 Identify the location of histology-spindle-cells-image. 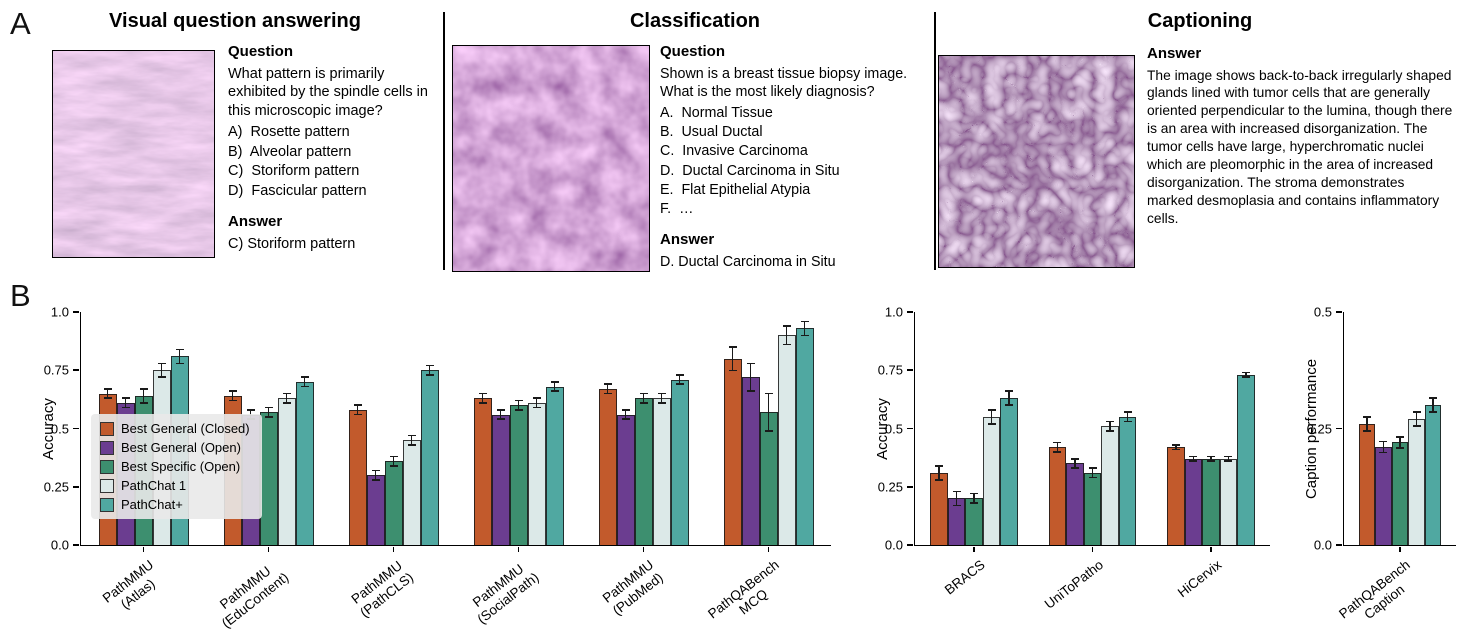
(133, 154).